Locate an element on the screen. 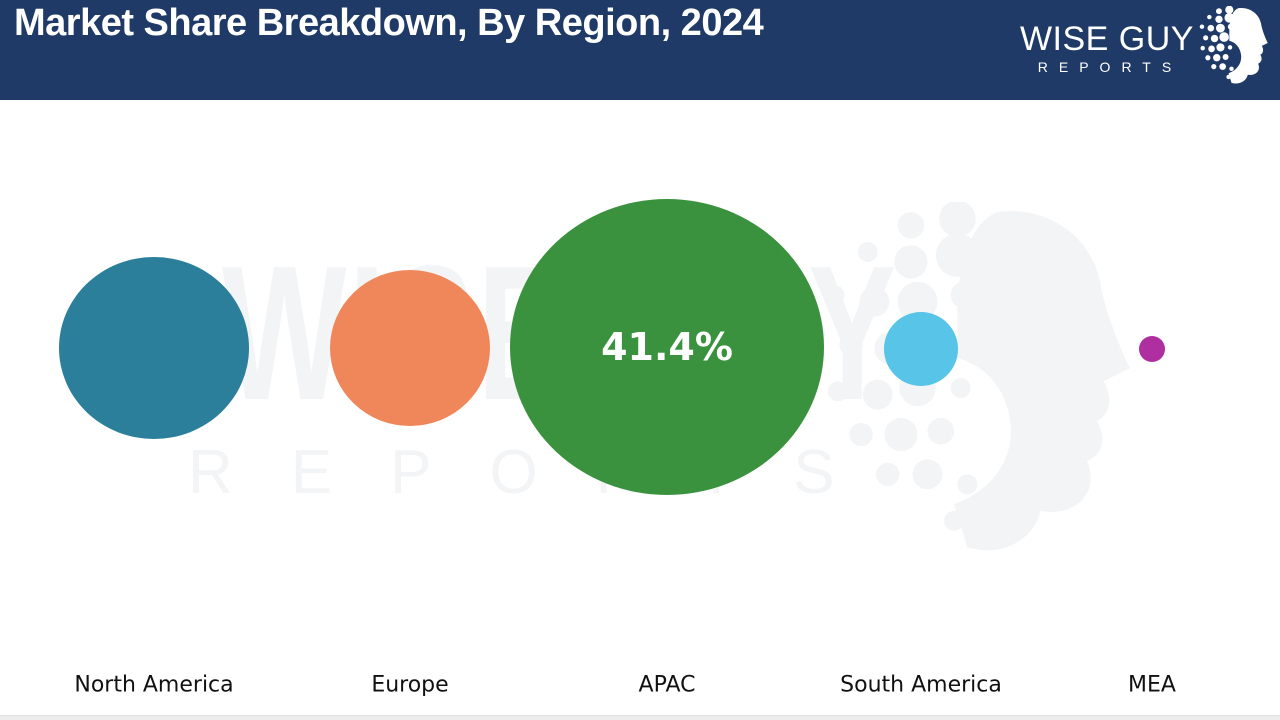  category-label-apac: APAC is located at coordinates (667, 685).